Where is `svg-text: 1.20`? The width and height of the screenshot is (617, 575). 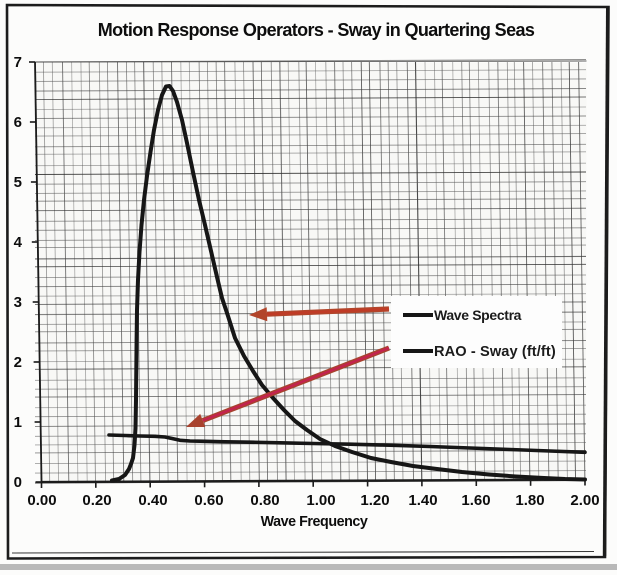
svg-text: 1.20 is located at coordinates (374, 500).